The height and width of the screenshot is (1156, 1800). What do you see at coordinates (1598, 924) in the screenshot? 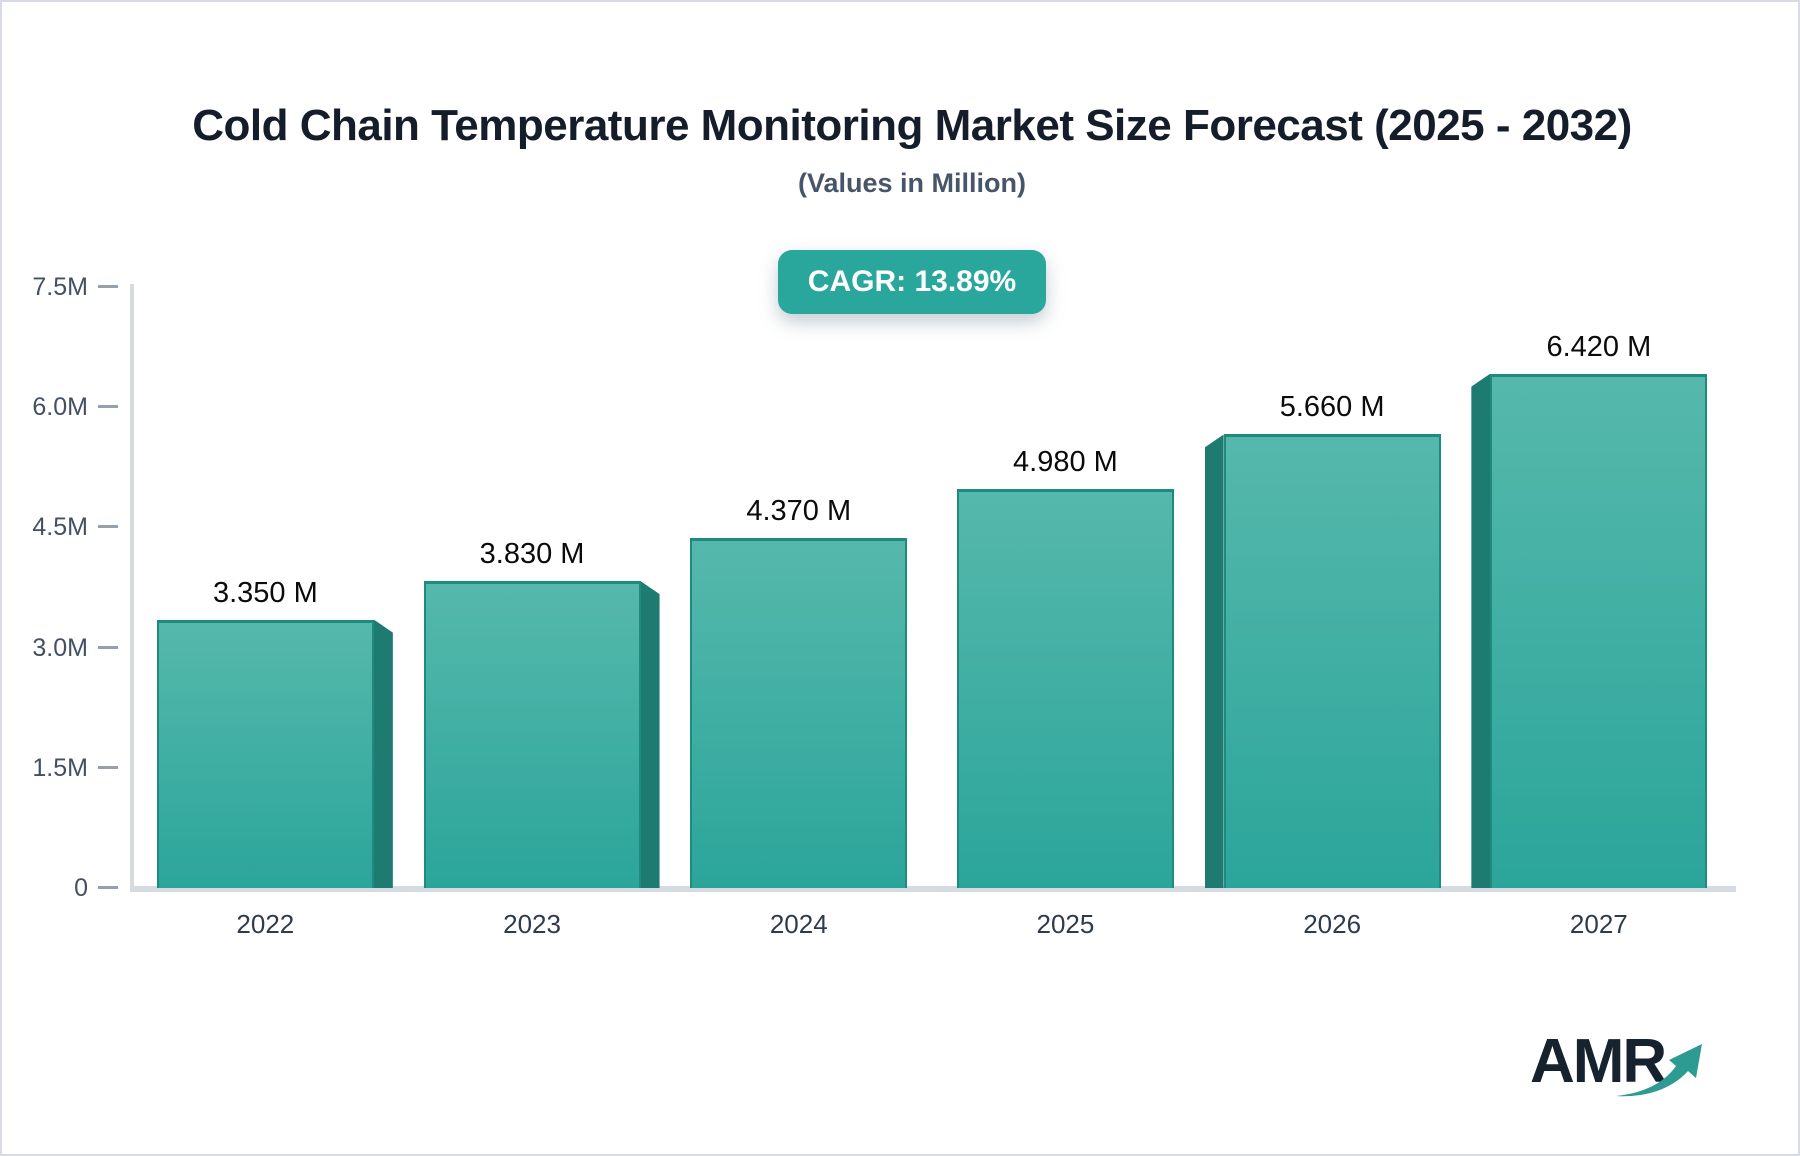
I see `x-category-label: 2027` at bounding box center [1598, 924].